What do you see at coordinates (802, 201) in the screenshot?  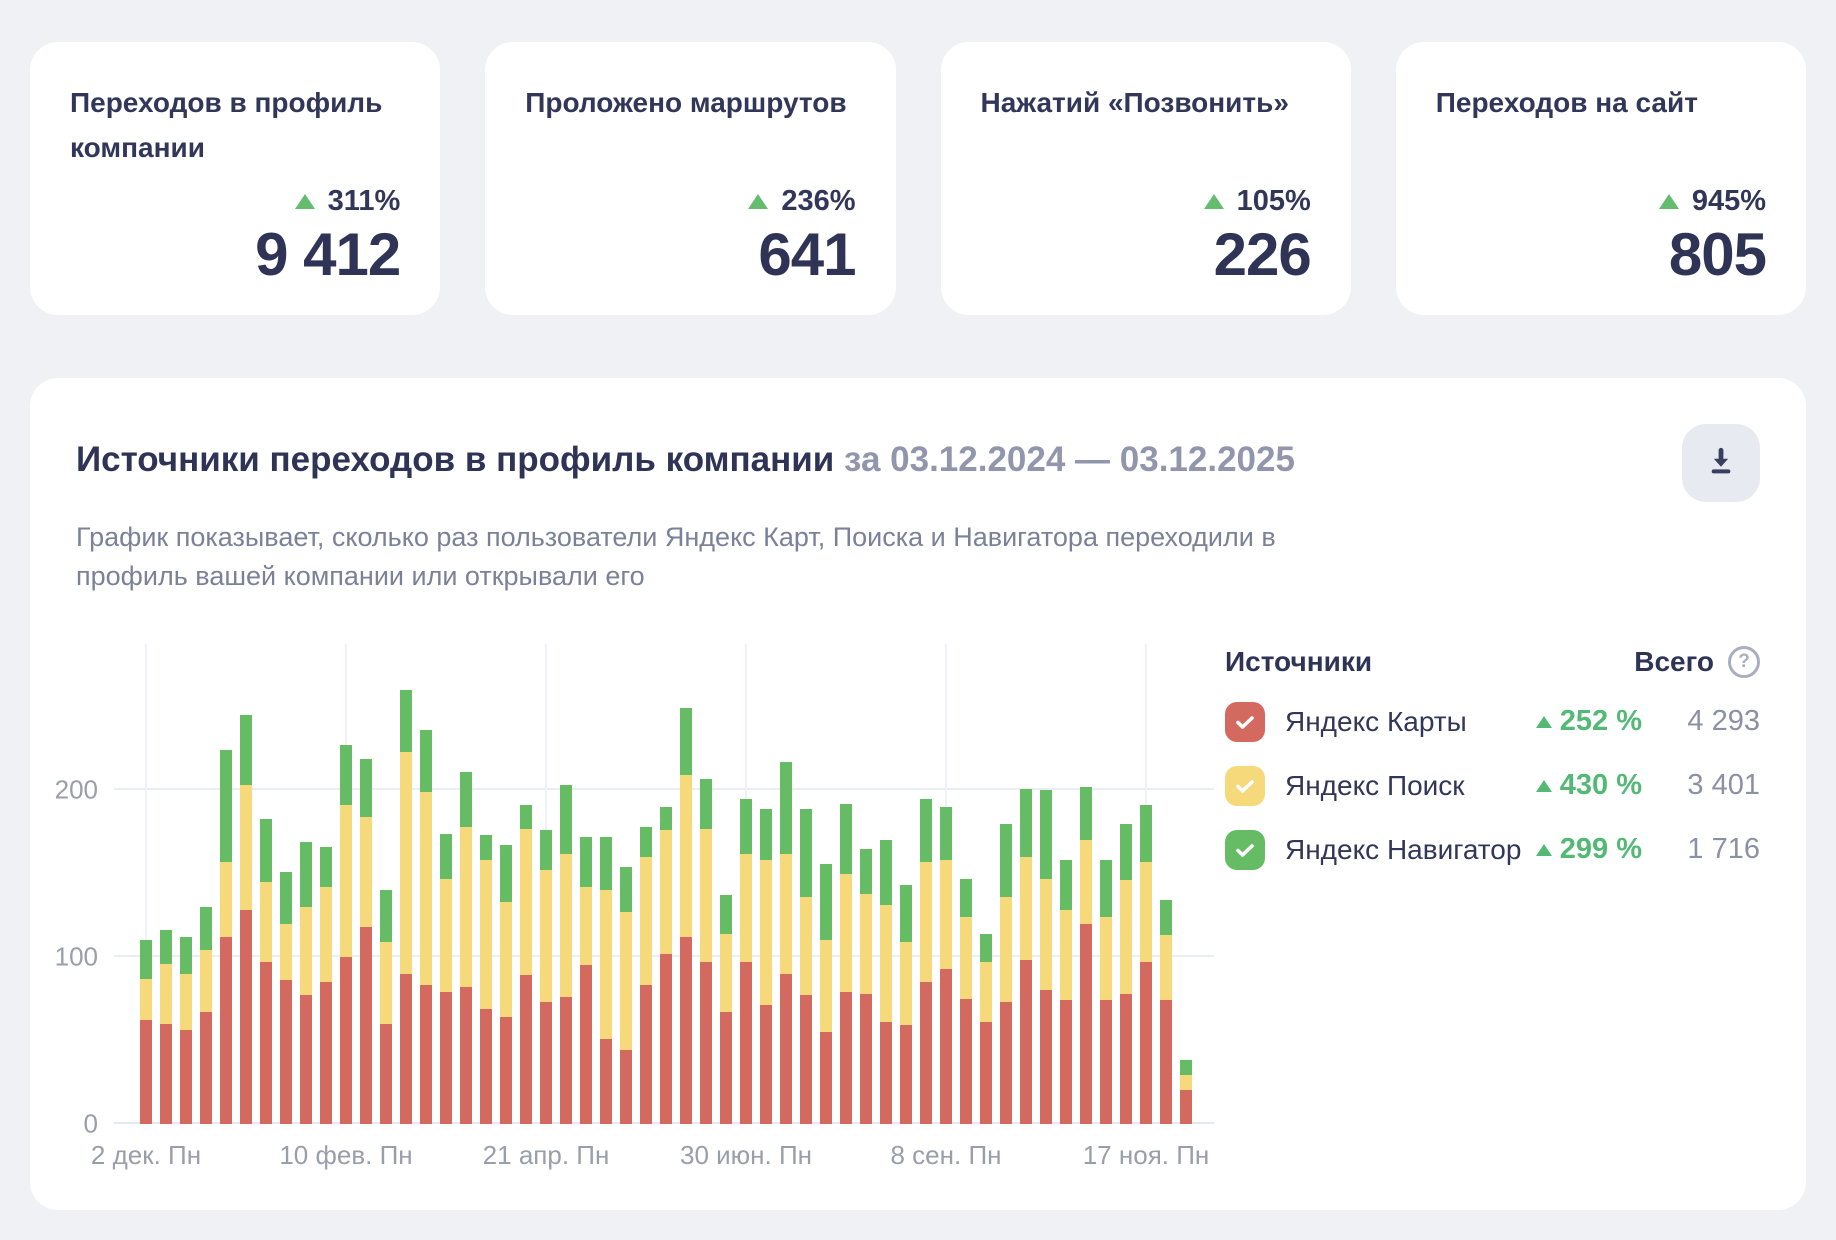 I see `summary-card-delta: 236%` at bounding box center [802, 201].